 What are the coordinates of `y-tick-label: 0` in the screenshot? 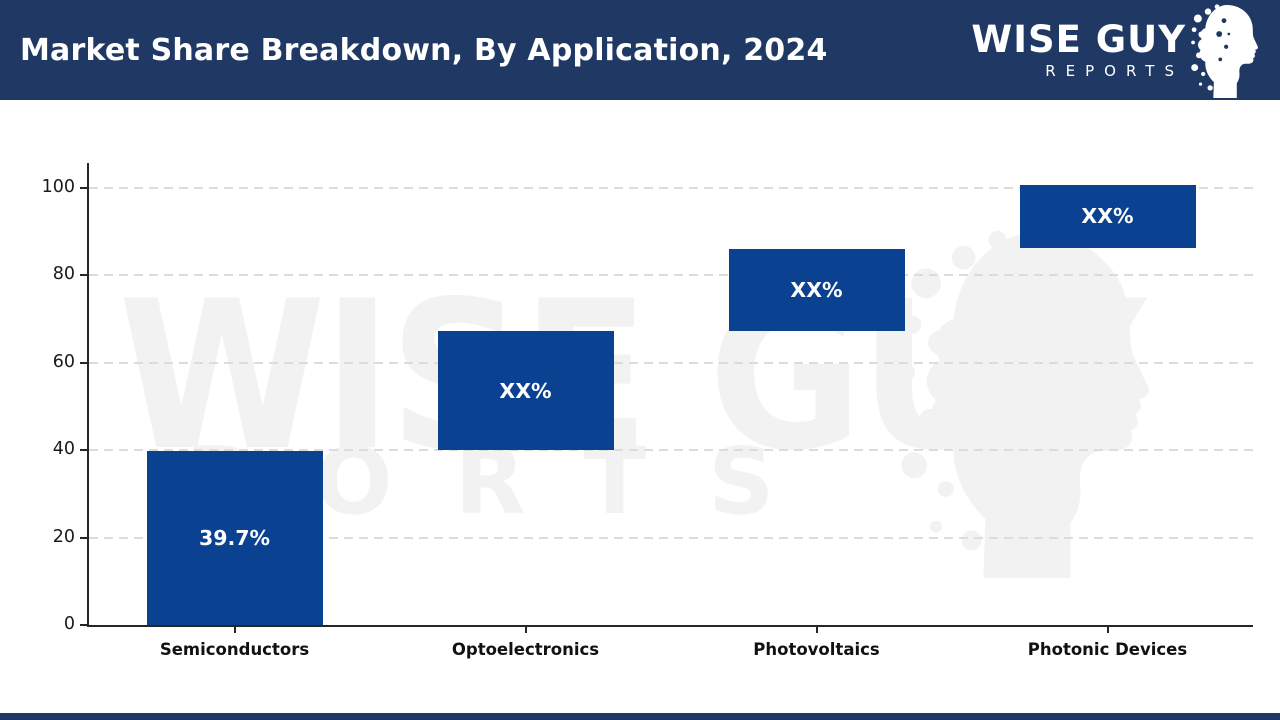 It's located at (69, 624).